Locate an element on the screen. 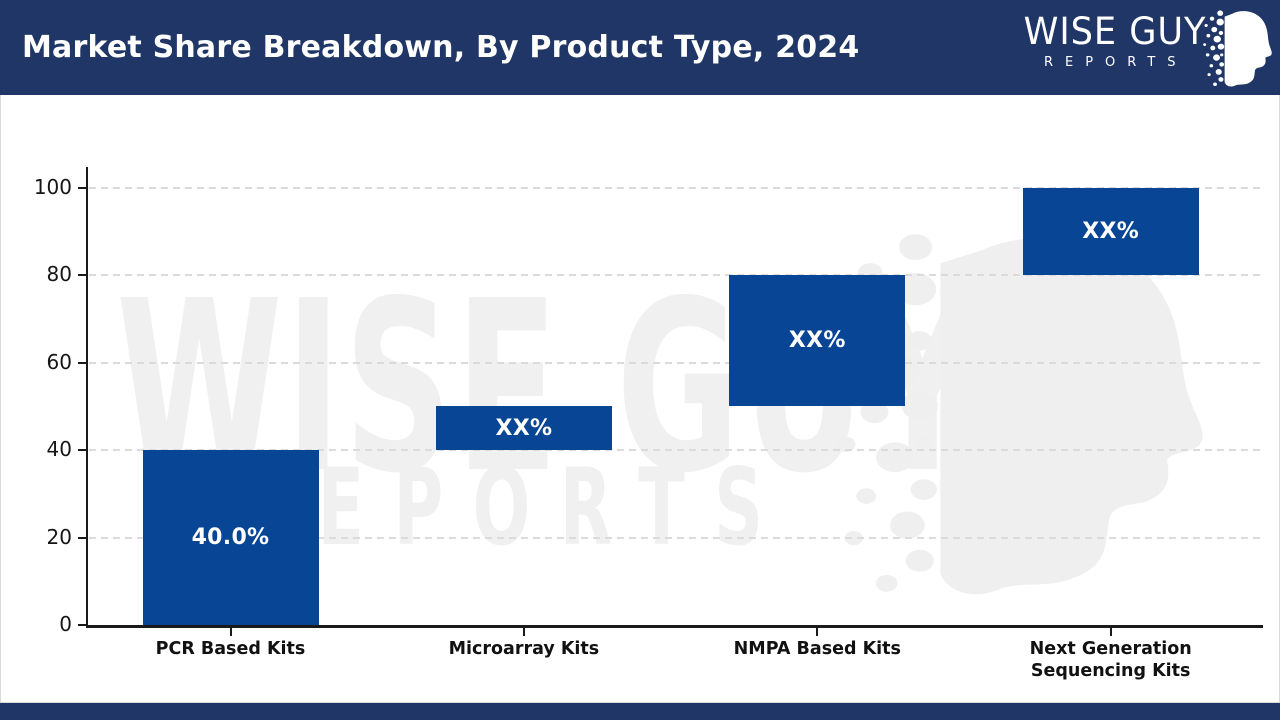 The width and height of the screenshot is (1280, 720). wiseguy-head-icon is located at coordinates (1237, 48).